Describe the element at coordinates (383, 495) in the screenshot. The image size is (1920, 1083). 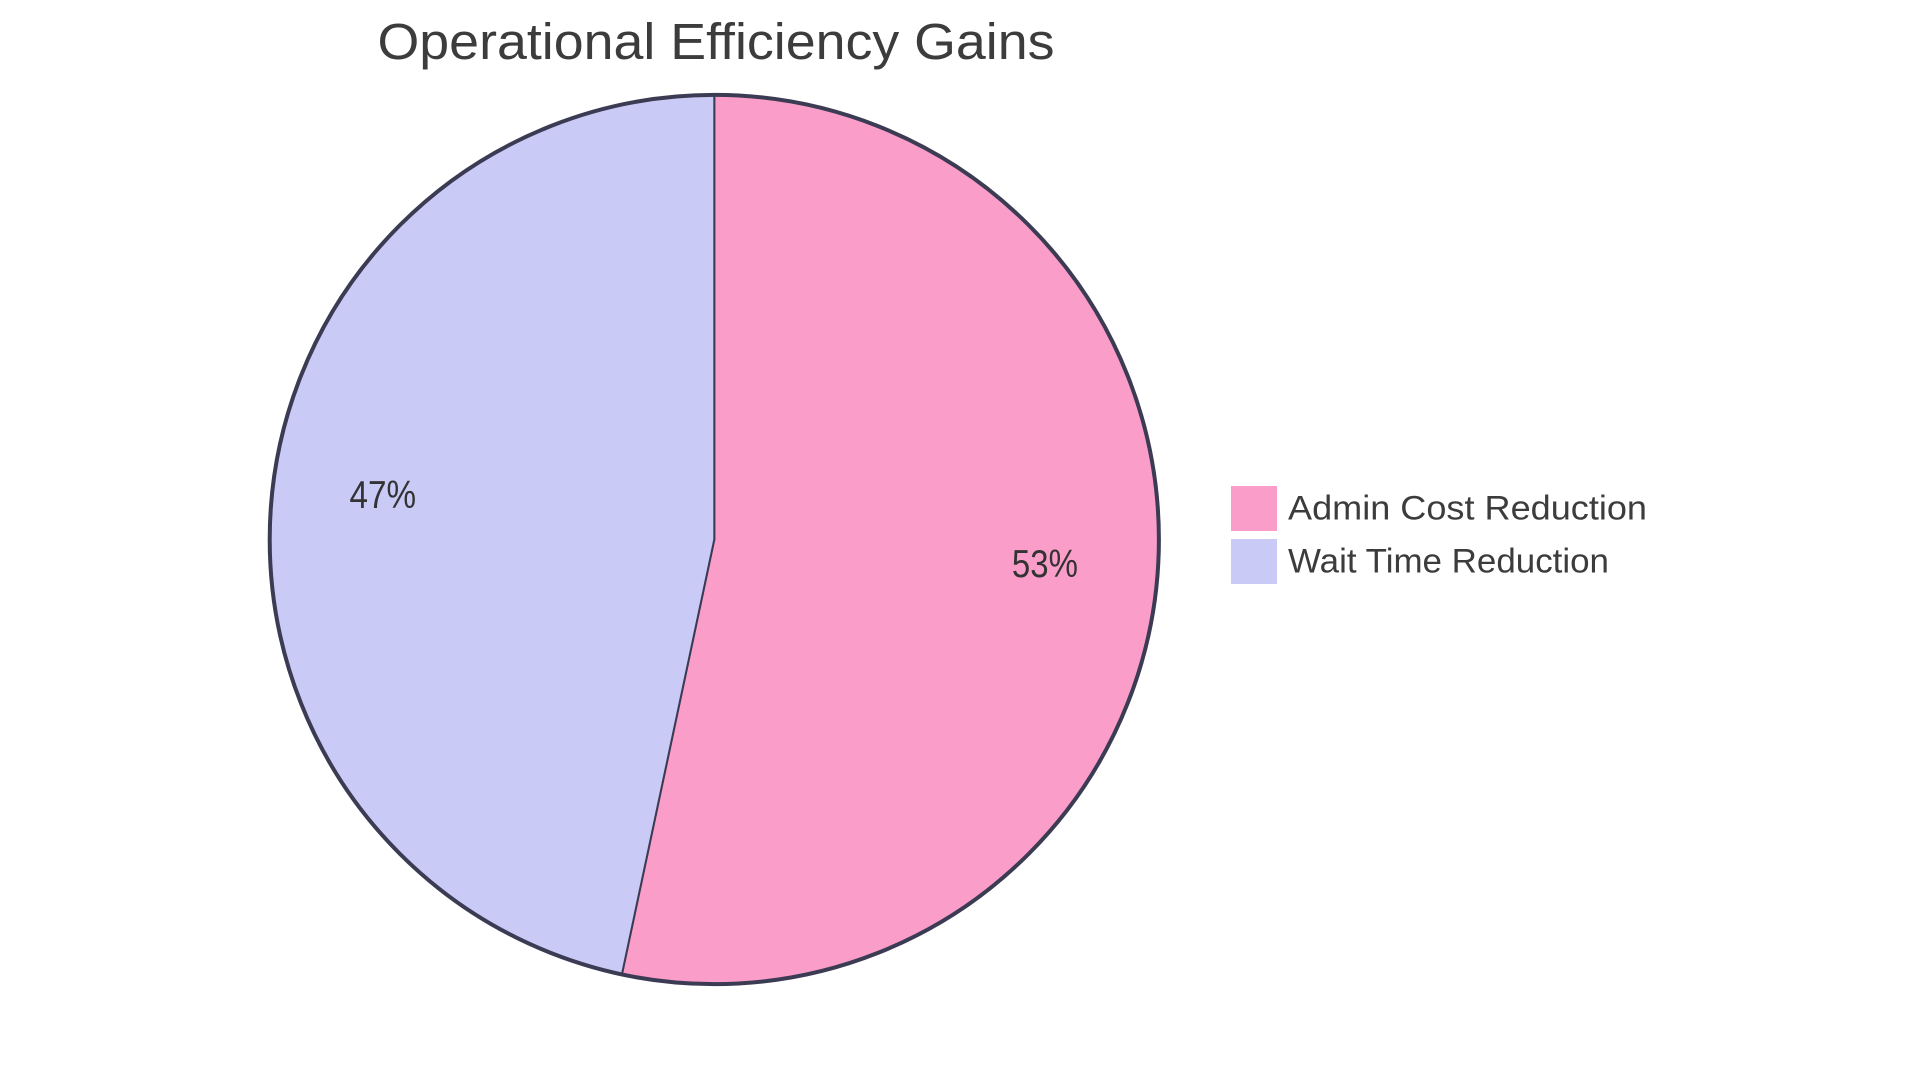
I see `svg-text: 47%` at that location.